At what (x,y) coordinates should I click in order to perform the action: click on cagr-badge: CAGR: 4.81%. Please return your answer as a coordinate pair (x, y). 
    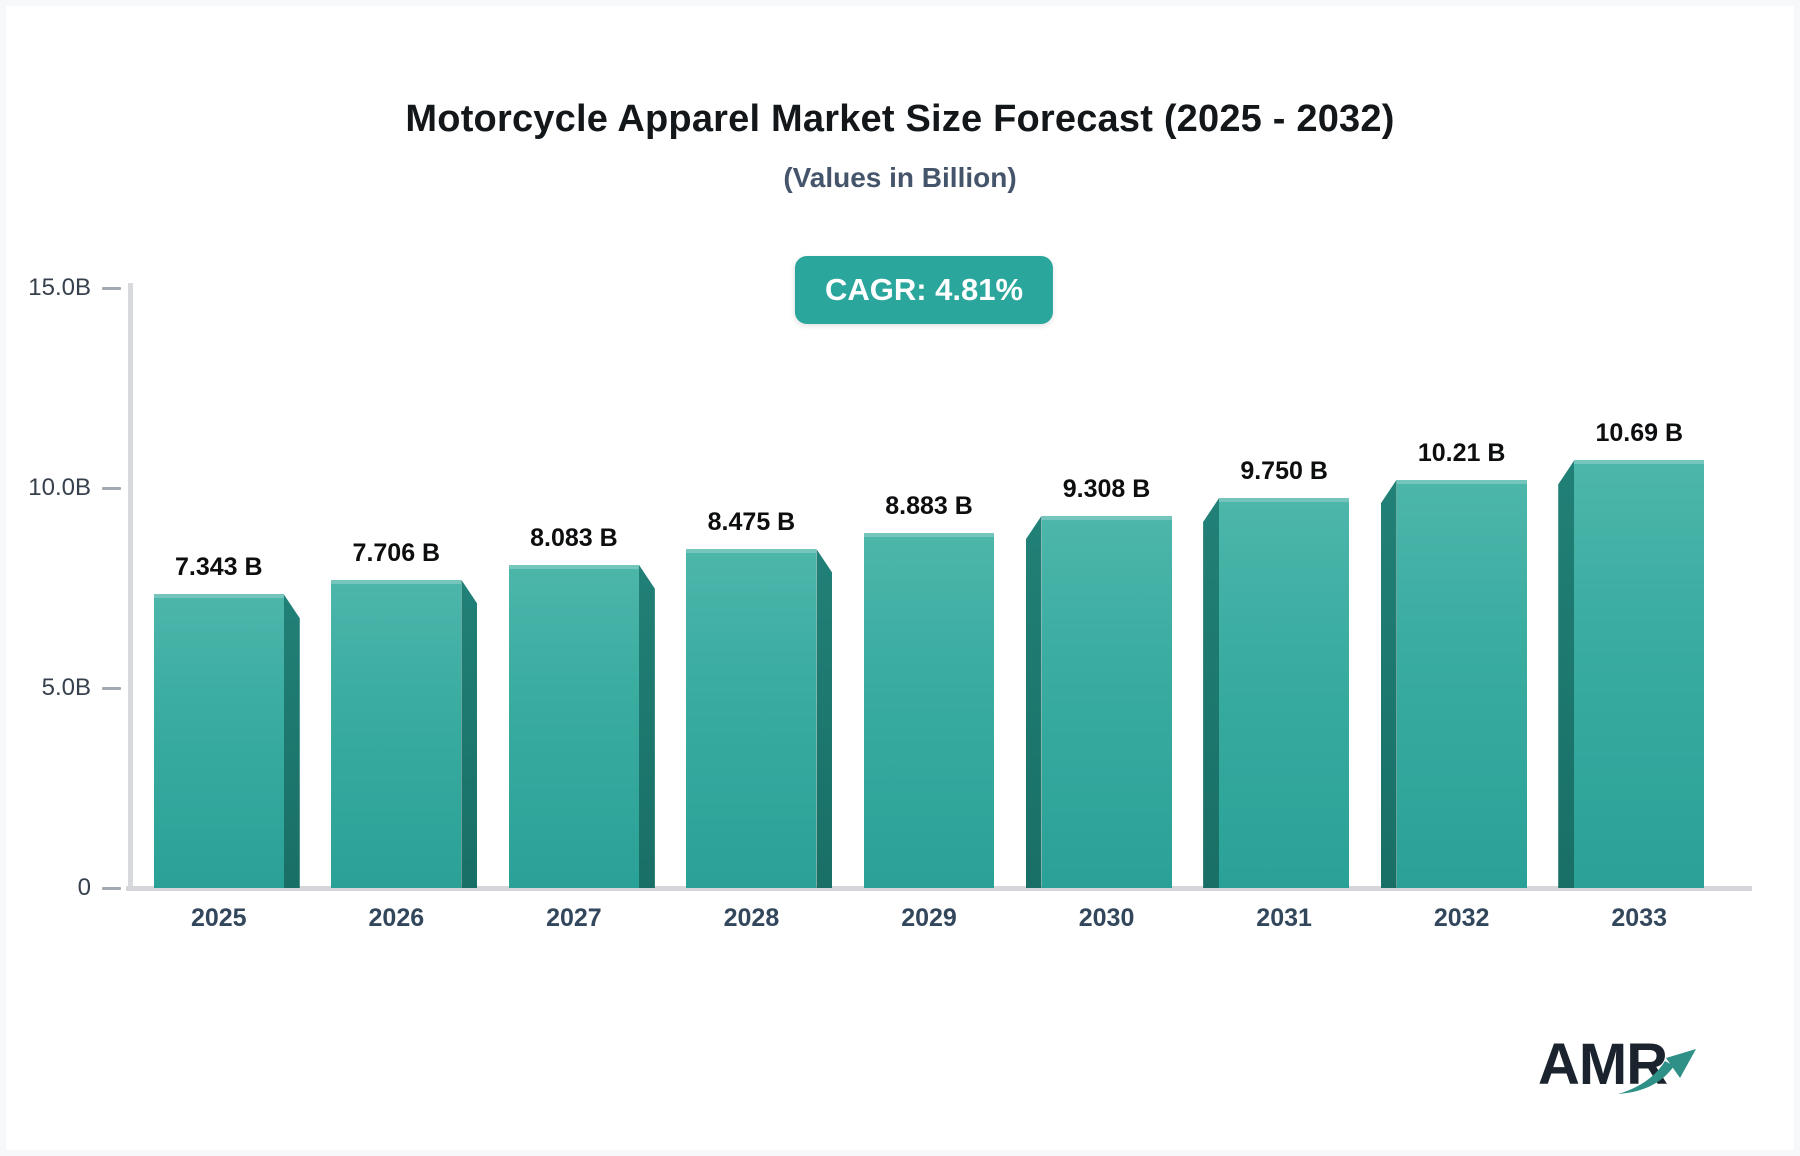
    Looking at the image, I should click on (924, 290).